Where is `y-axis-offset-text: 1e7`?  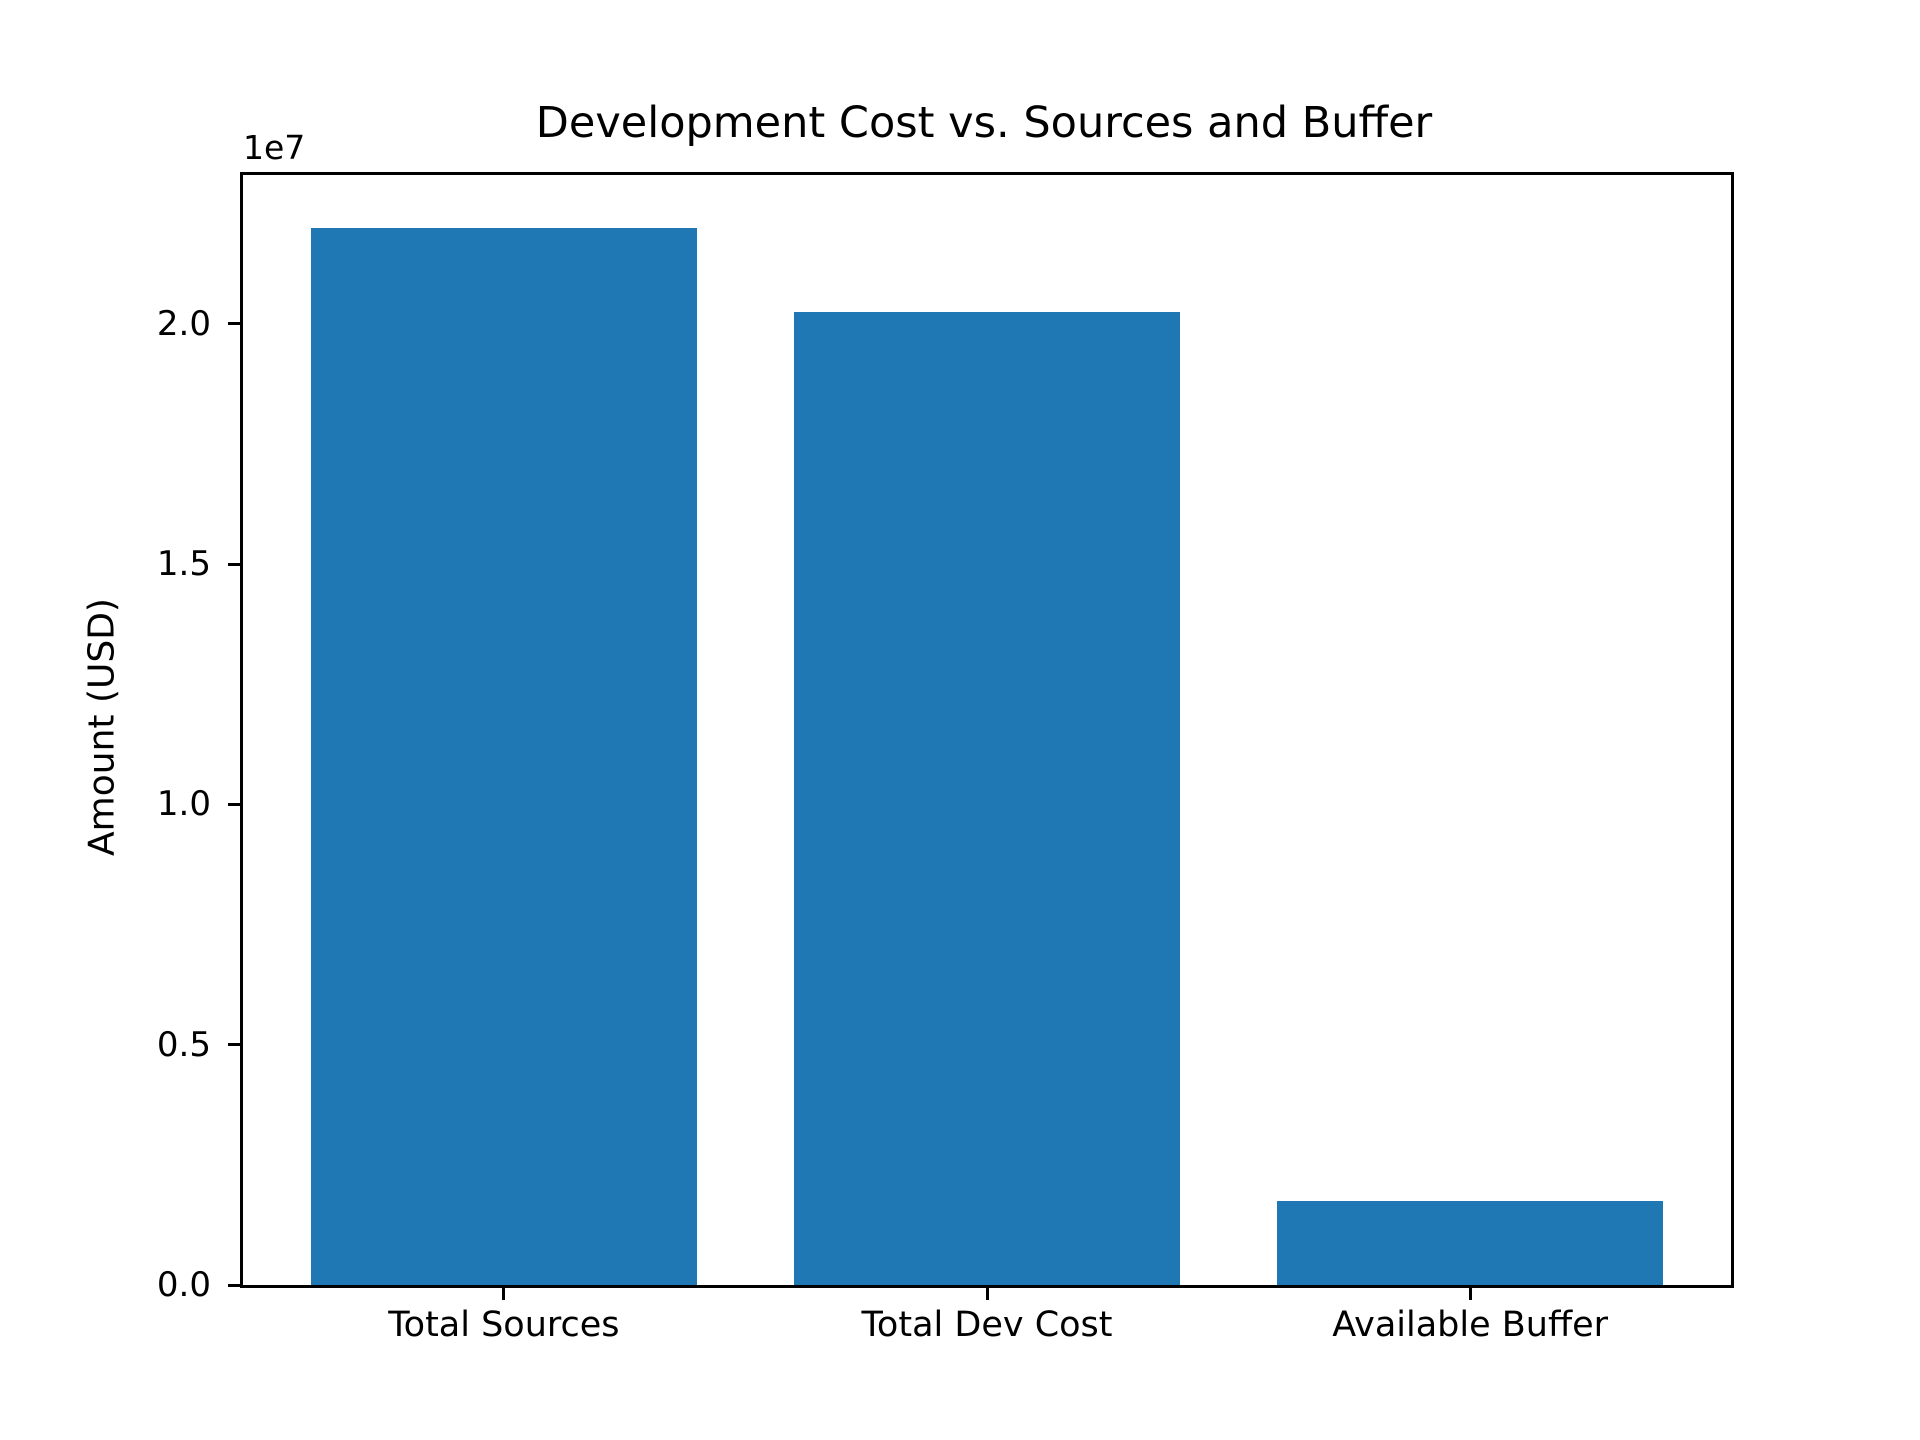 y-axis-offset-text: 1e7 is located at coordinates (274, 147).